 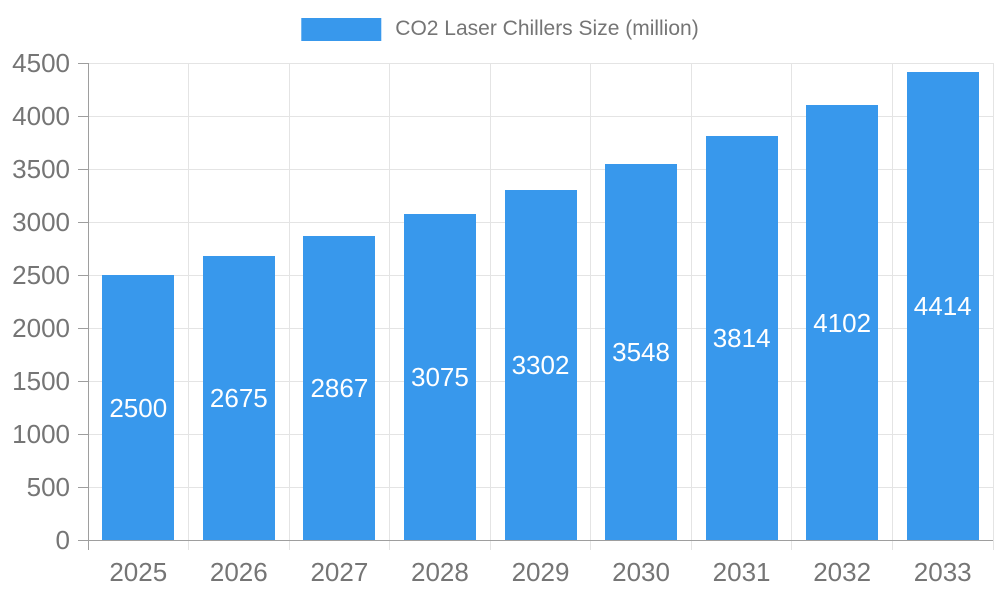 I want to click on bar-value-label: 2500, so click(x=138, y=407).